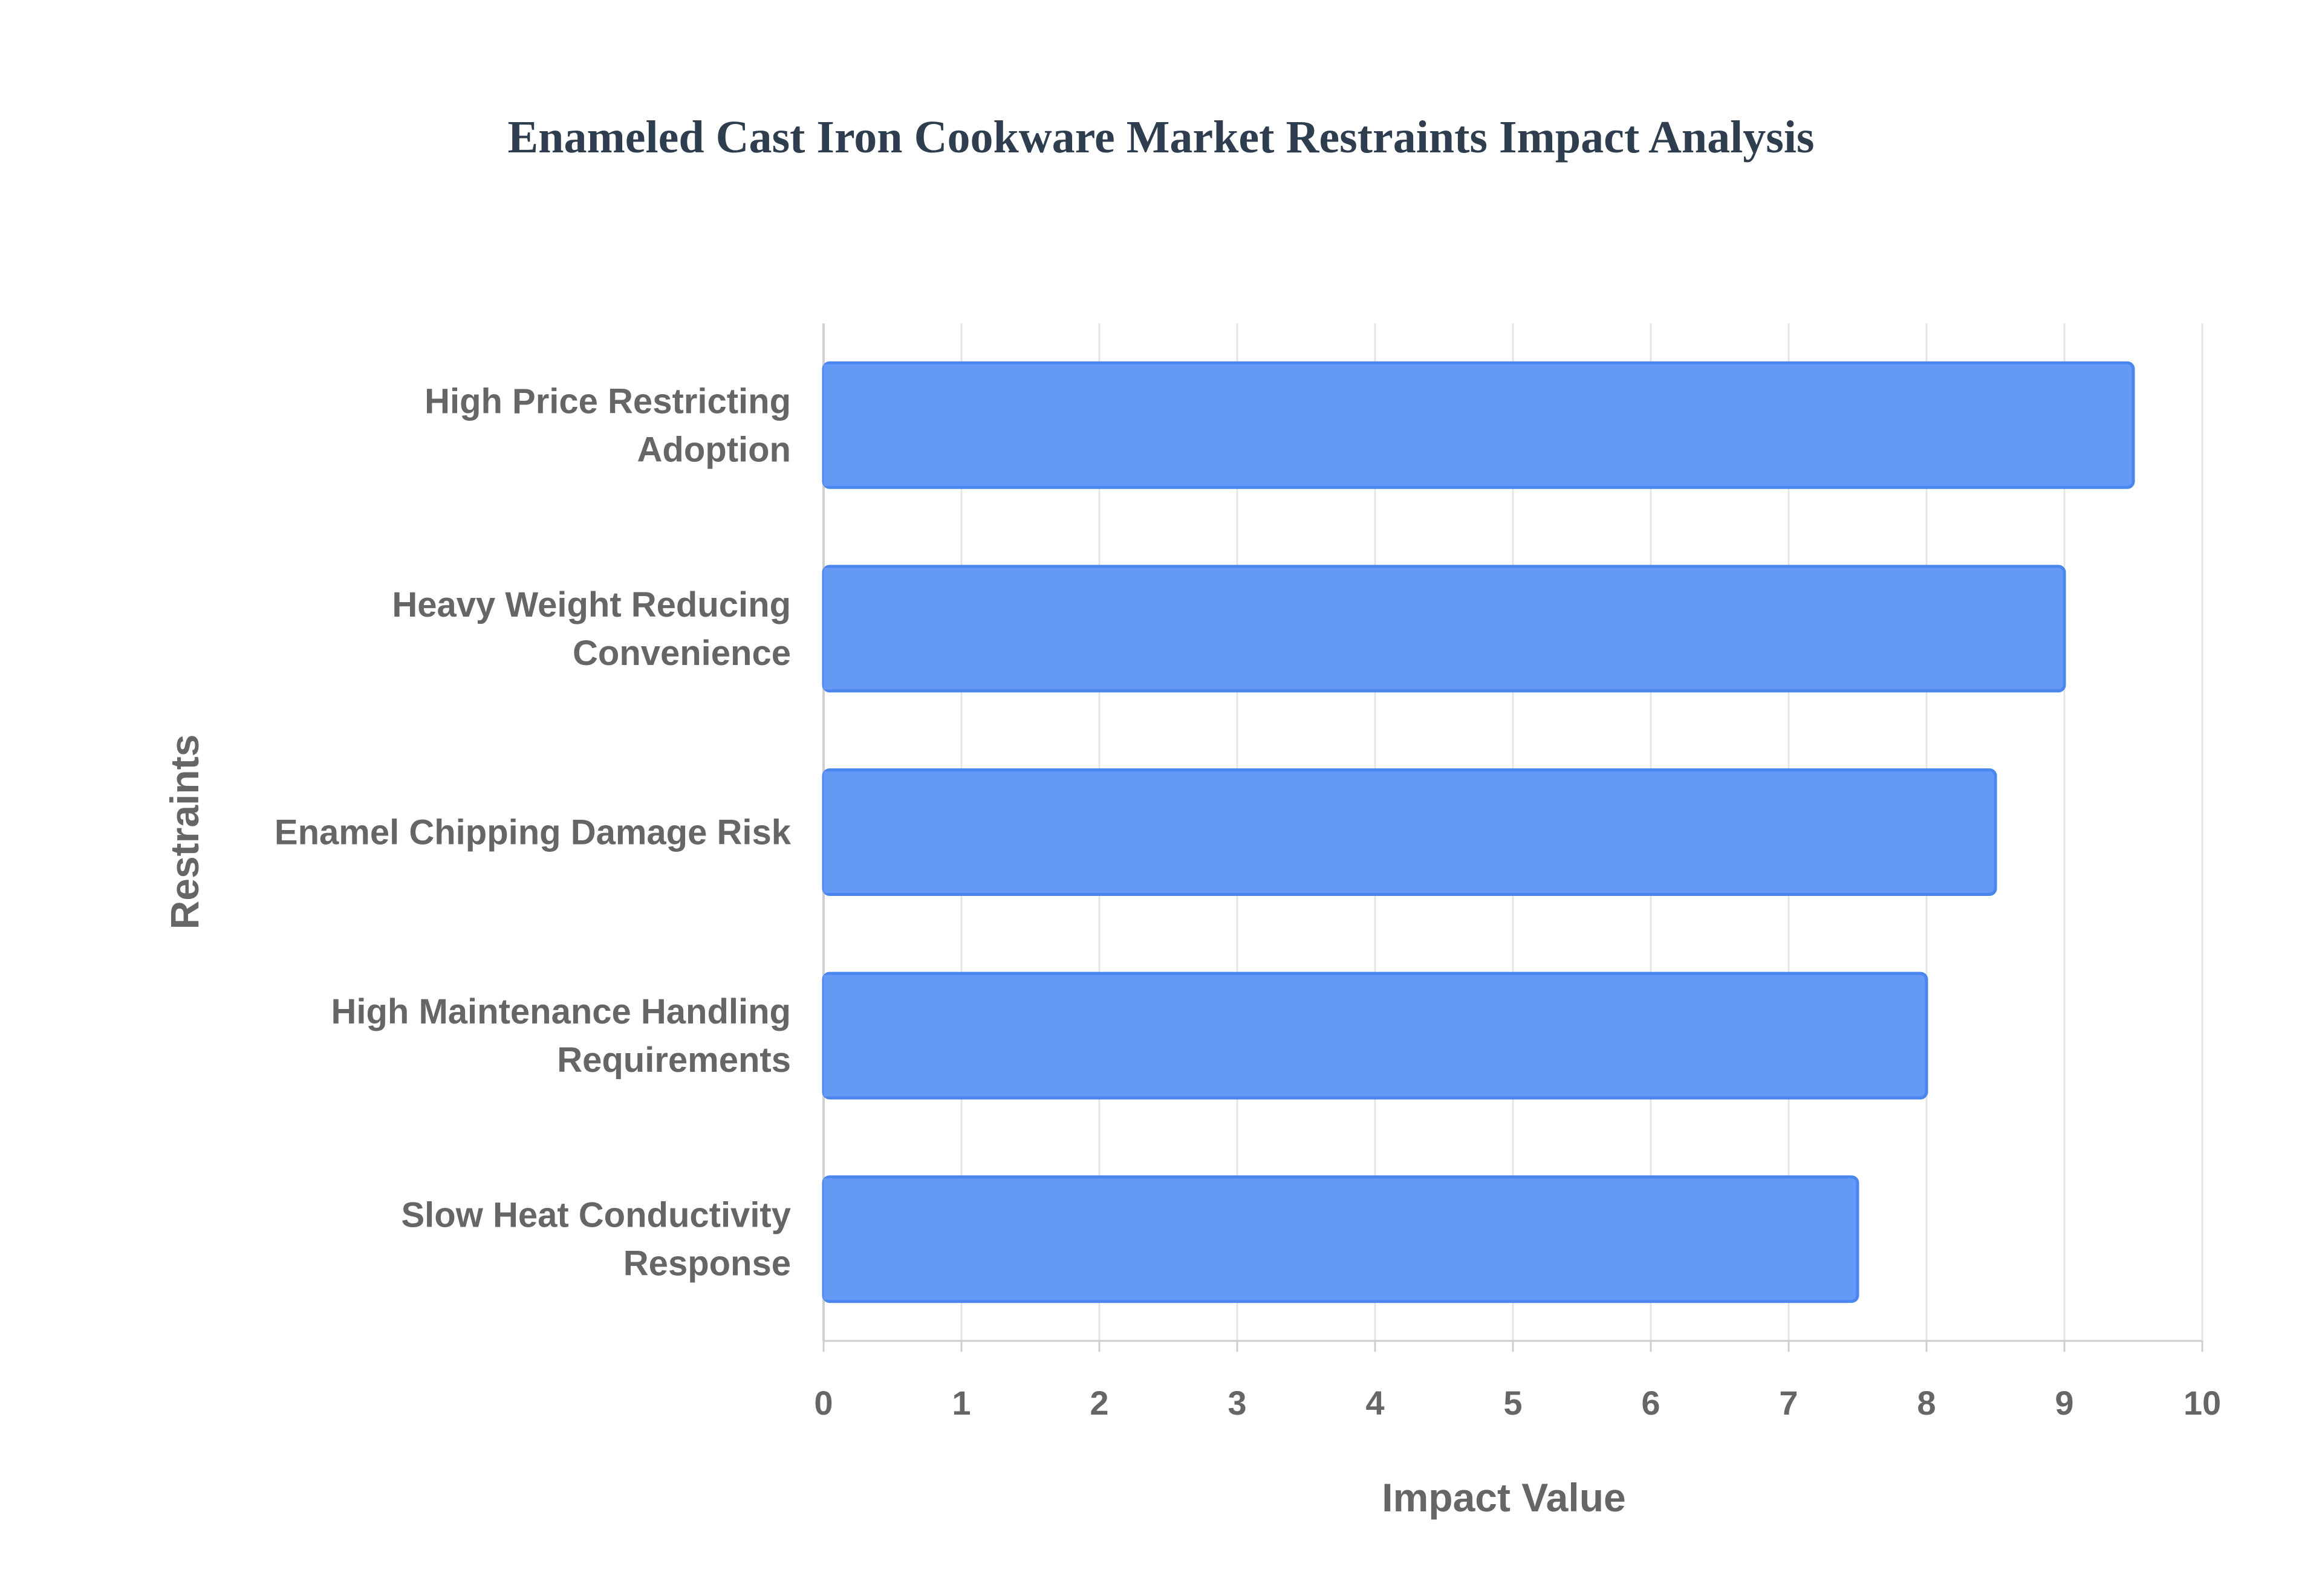  I want to click on x-tick-label: 1, so click(962, 1403).